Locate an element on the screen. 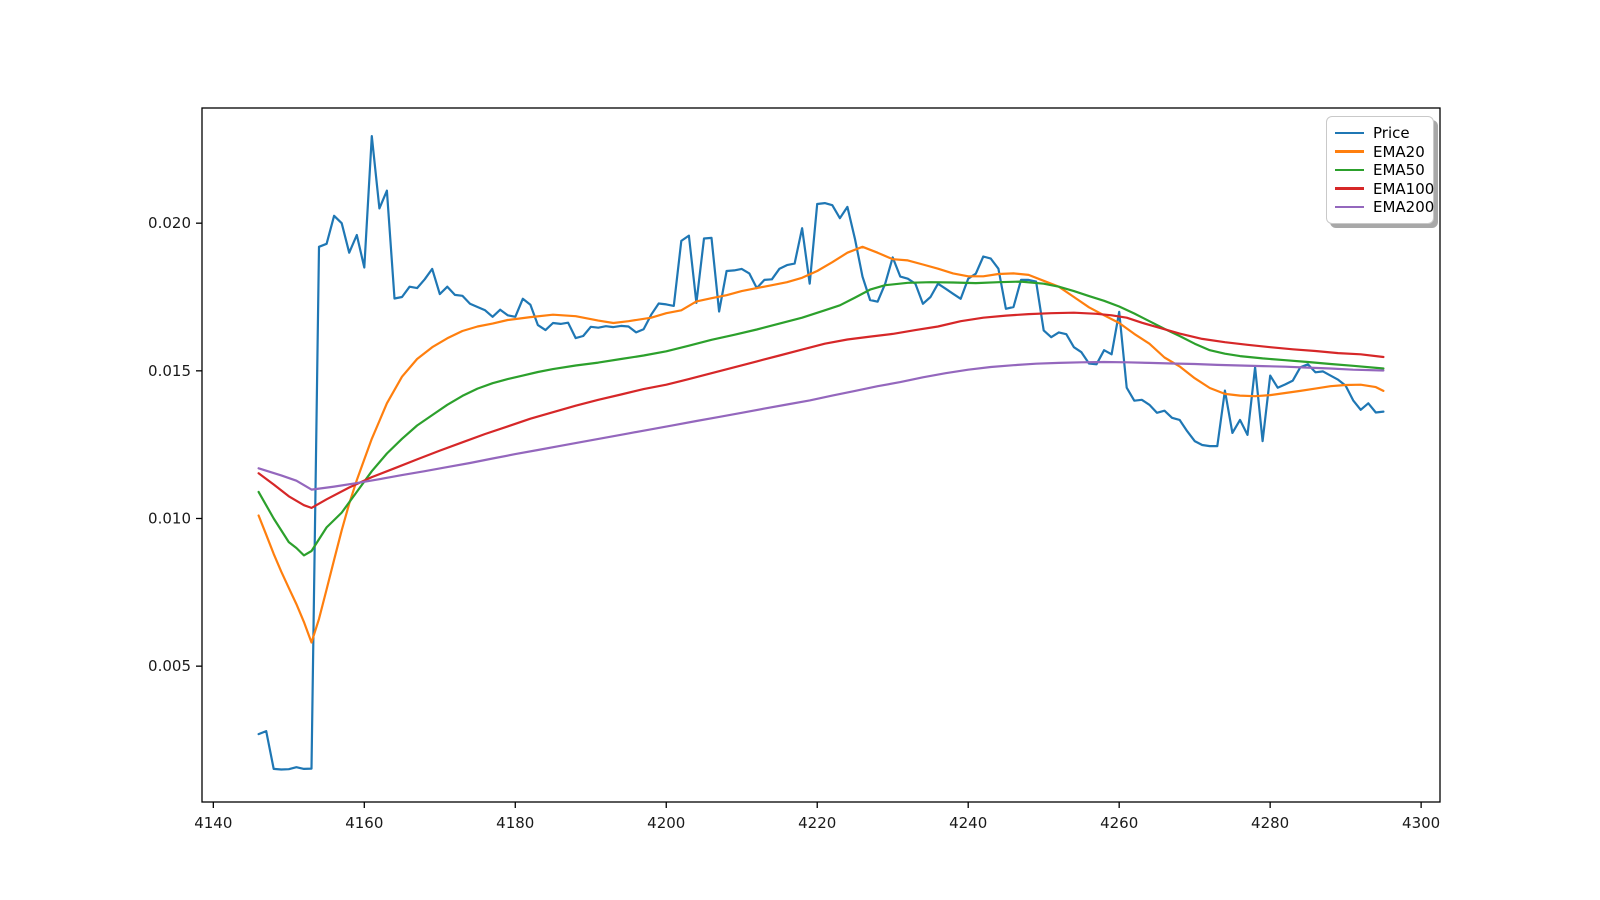  price-line-sample-icon is located at coordinates (1349, 133).